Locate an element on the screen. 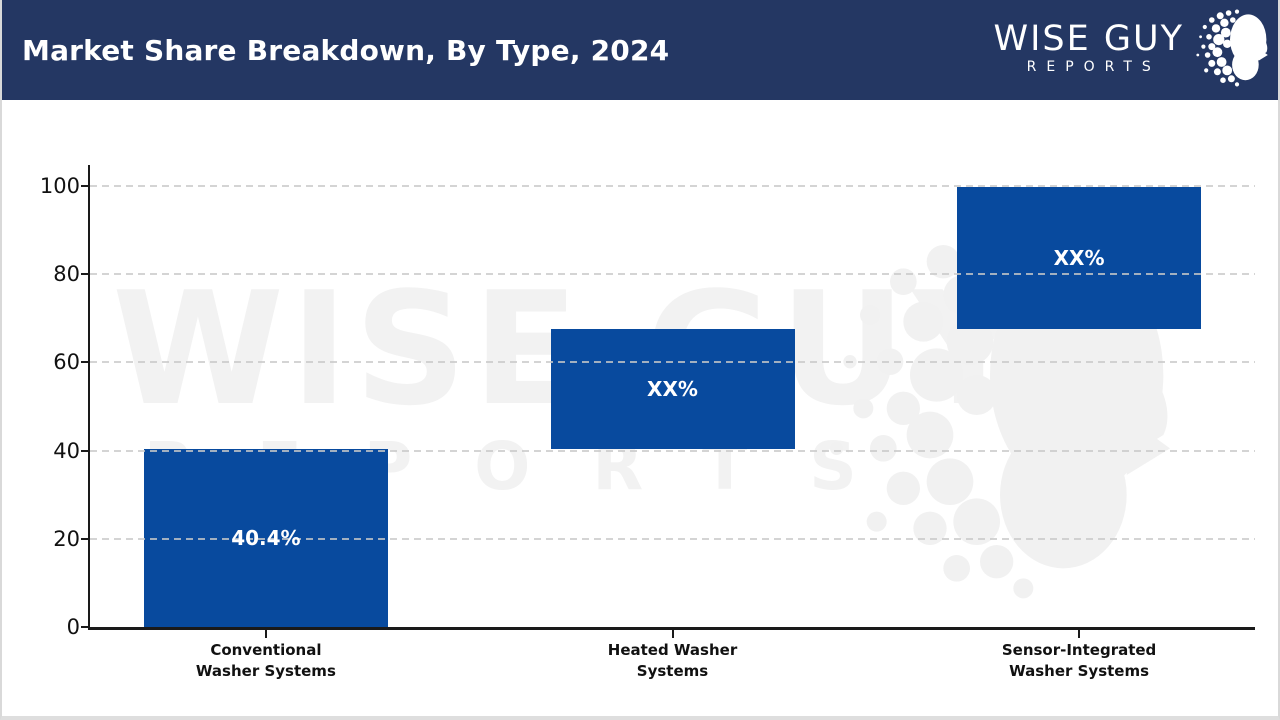 This screenshot has height=720, width=1280. x-axis-category-line: Heated Washer is located at coordinates (672, 650).